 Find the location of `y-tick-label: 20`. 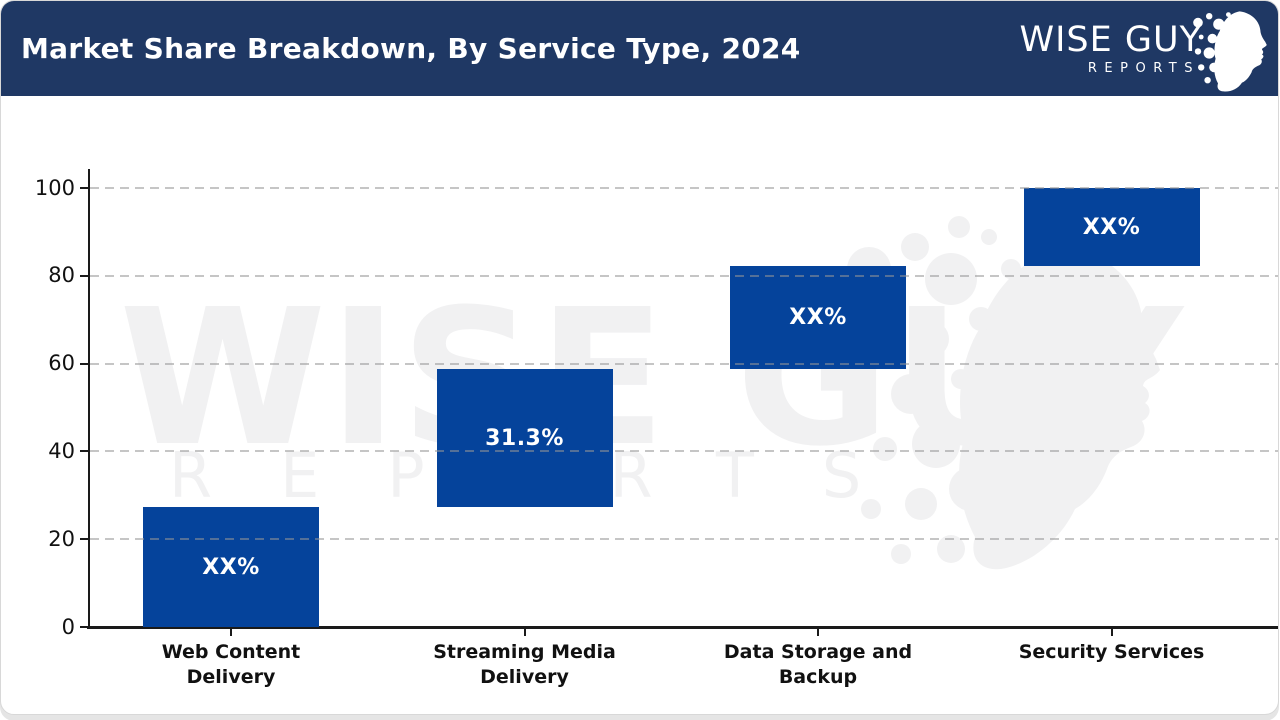

y-tick-label: 20 is located at coordinates (61, 538).